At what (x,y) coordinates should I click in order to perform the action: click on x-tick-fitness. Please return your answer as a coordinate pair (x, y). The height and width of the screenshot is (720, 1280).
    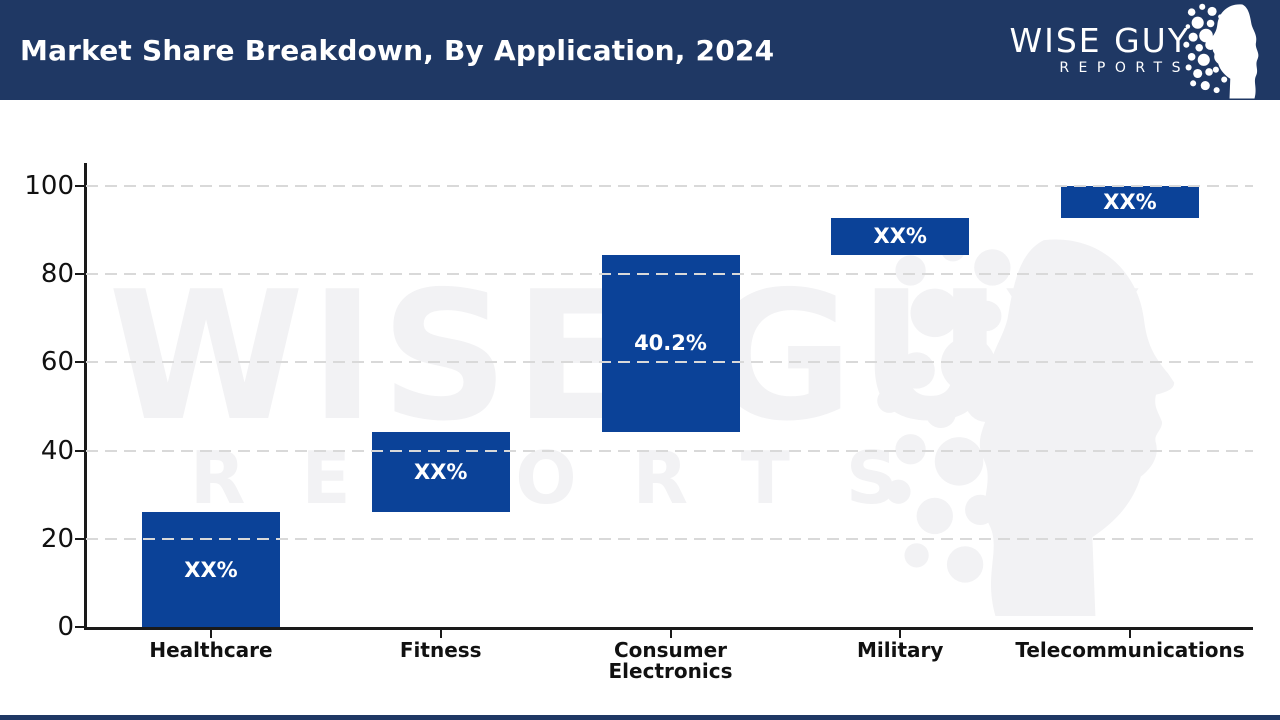
    Looking at the image, I should click on (440, 634).